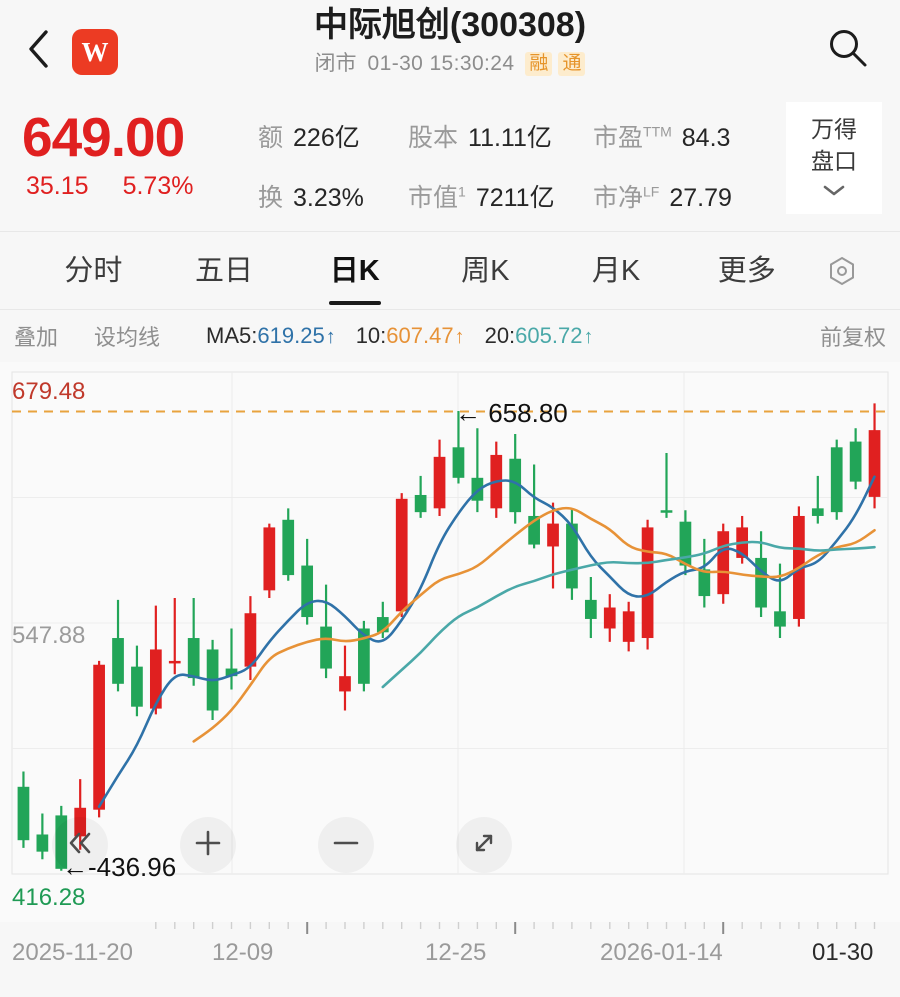  I want to click on x-axis-labels: 2025-11-20 12-09 12-25 2026-01-14 01-30, so click(450, 958).